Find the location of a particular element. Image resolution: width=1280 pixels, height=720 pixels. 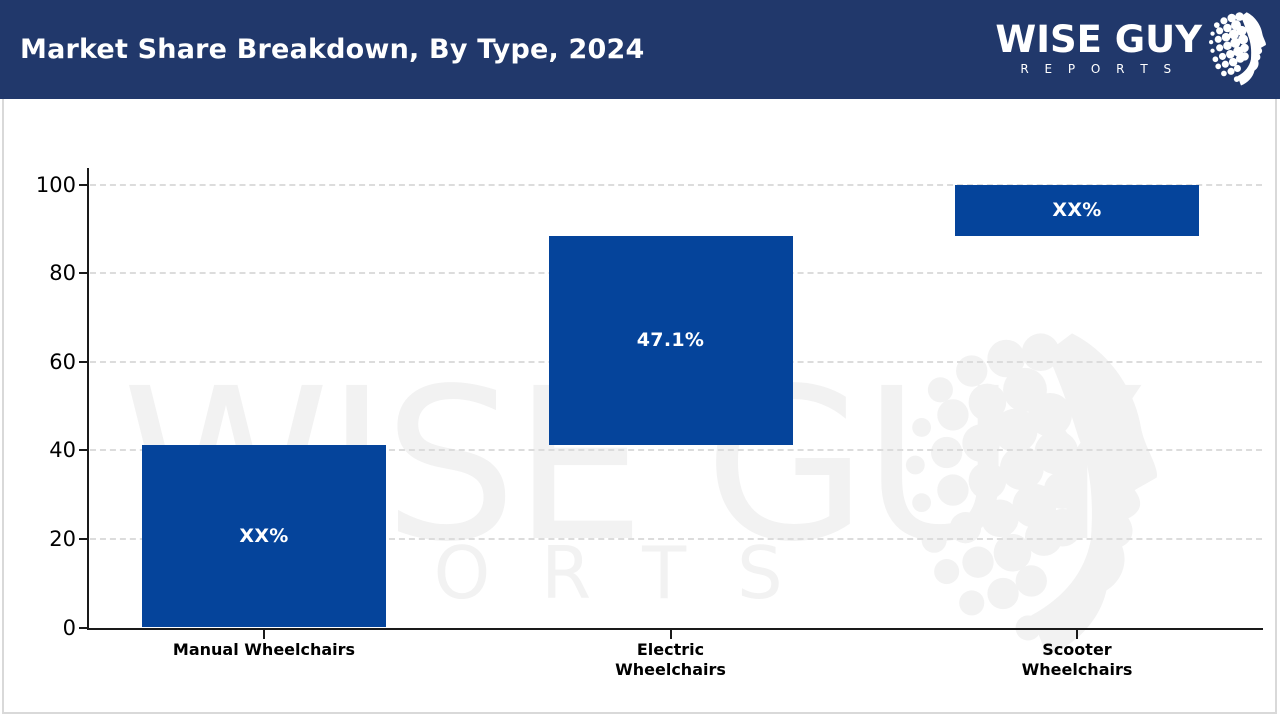

y-tick-label: 20 is located at coordinates (62, 538).